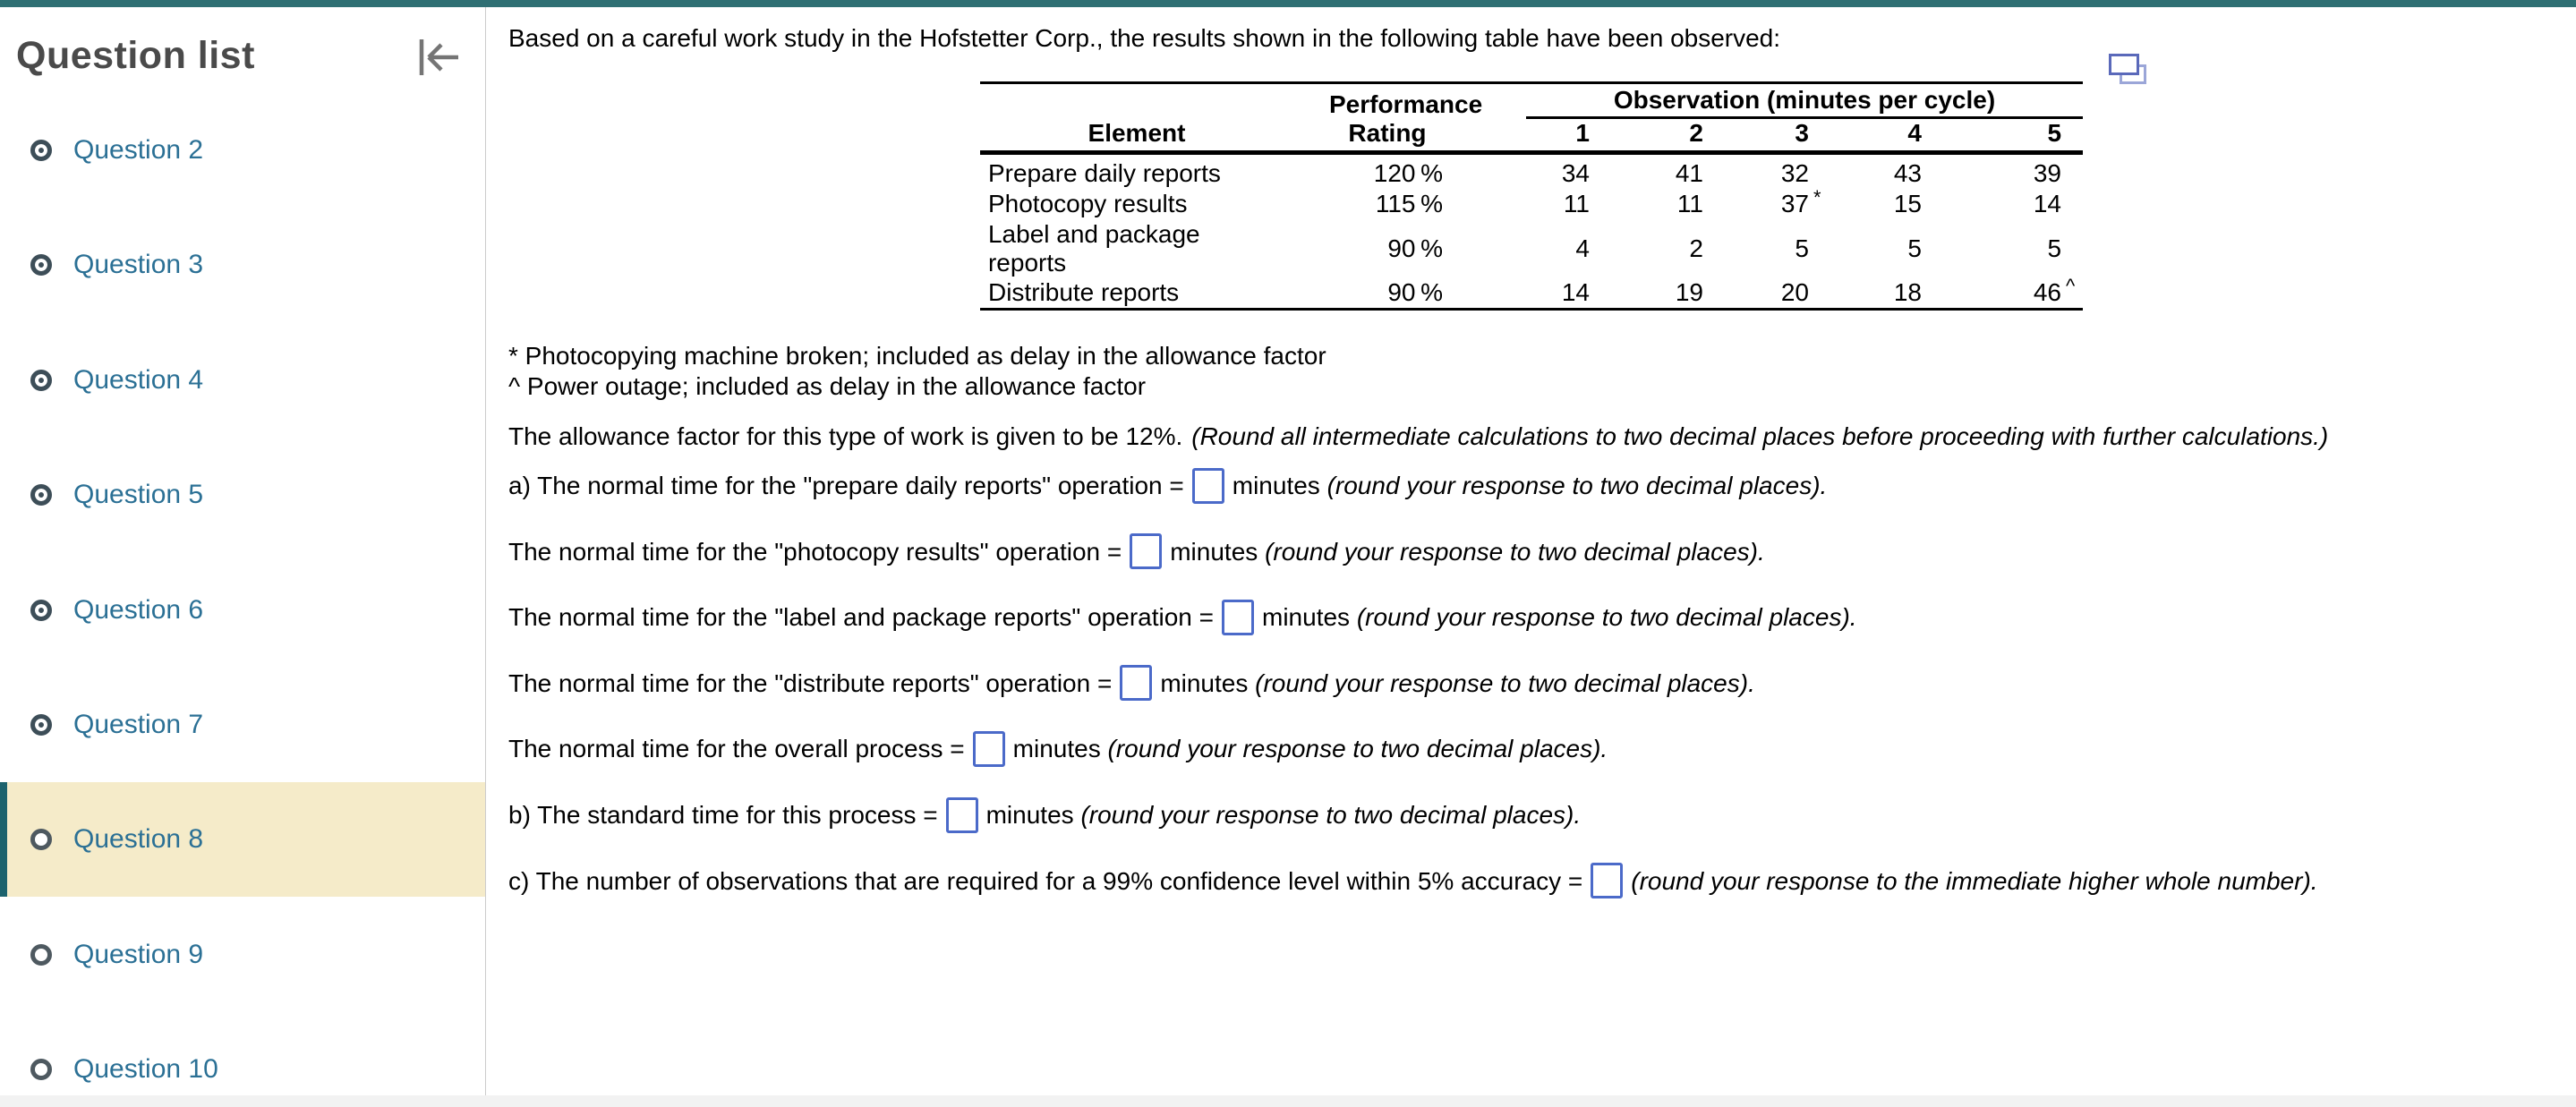 This screenshot has height=1107, width=2576. I want to click on element-name: Distribute reports, so click(1083, 291).